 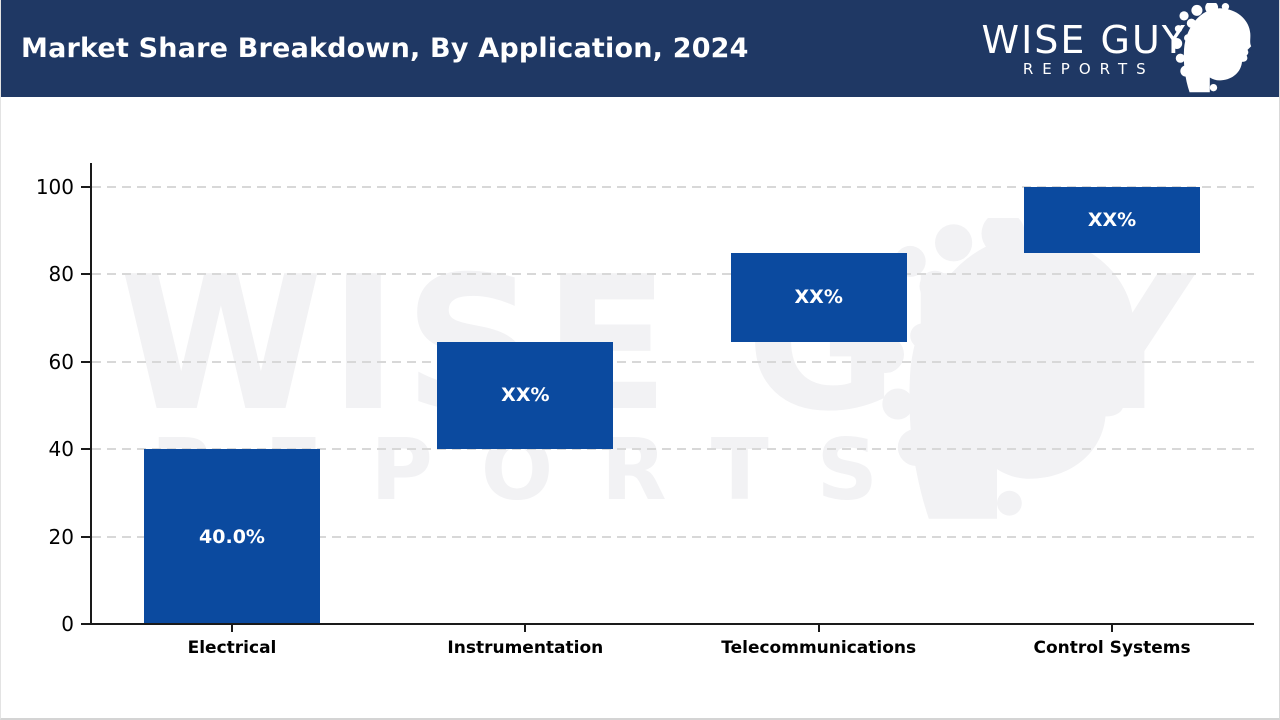 I want to click on wise-guy-reports-logo: WISE GUY REPORTS, so click(x=1123, y=48).